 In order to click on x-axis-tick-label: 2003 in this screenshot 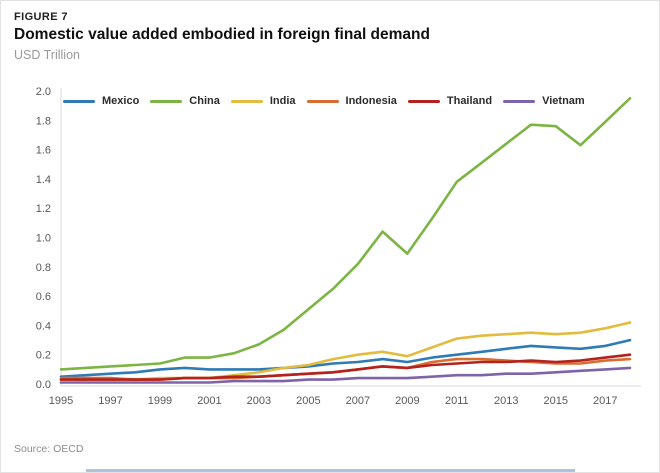, I will do `click(259, 401)`.